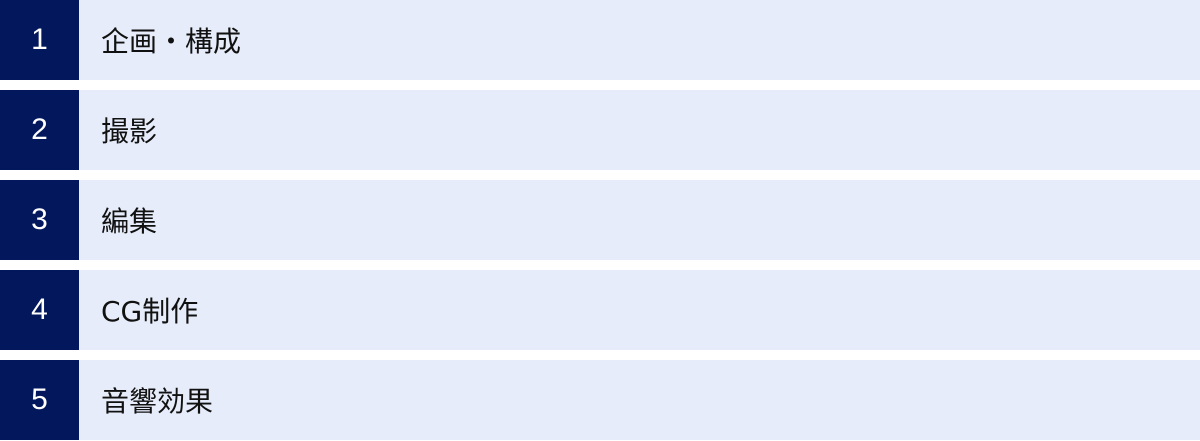  What do you see at coordinates (39, 310) in the screenshot?
I see `step-number: 4` at bounding box center [39, 310].